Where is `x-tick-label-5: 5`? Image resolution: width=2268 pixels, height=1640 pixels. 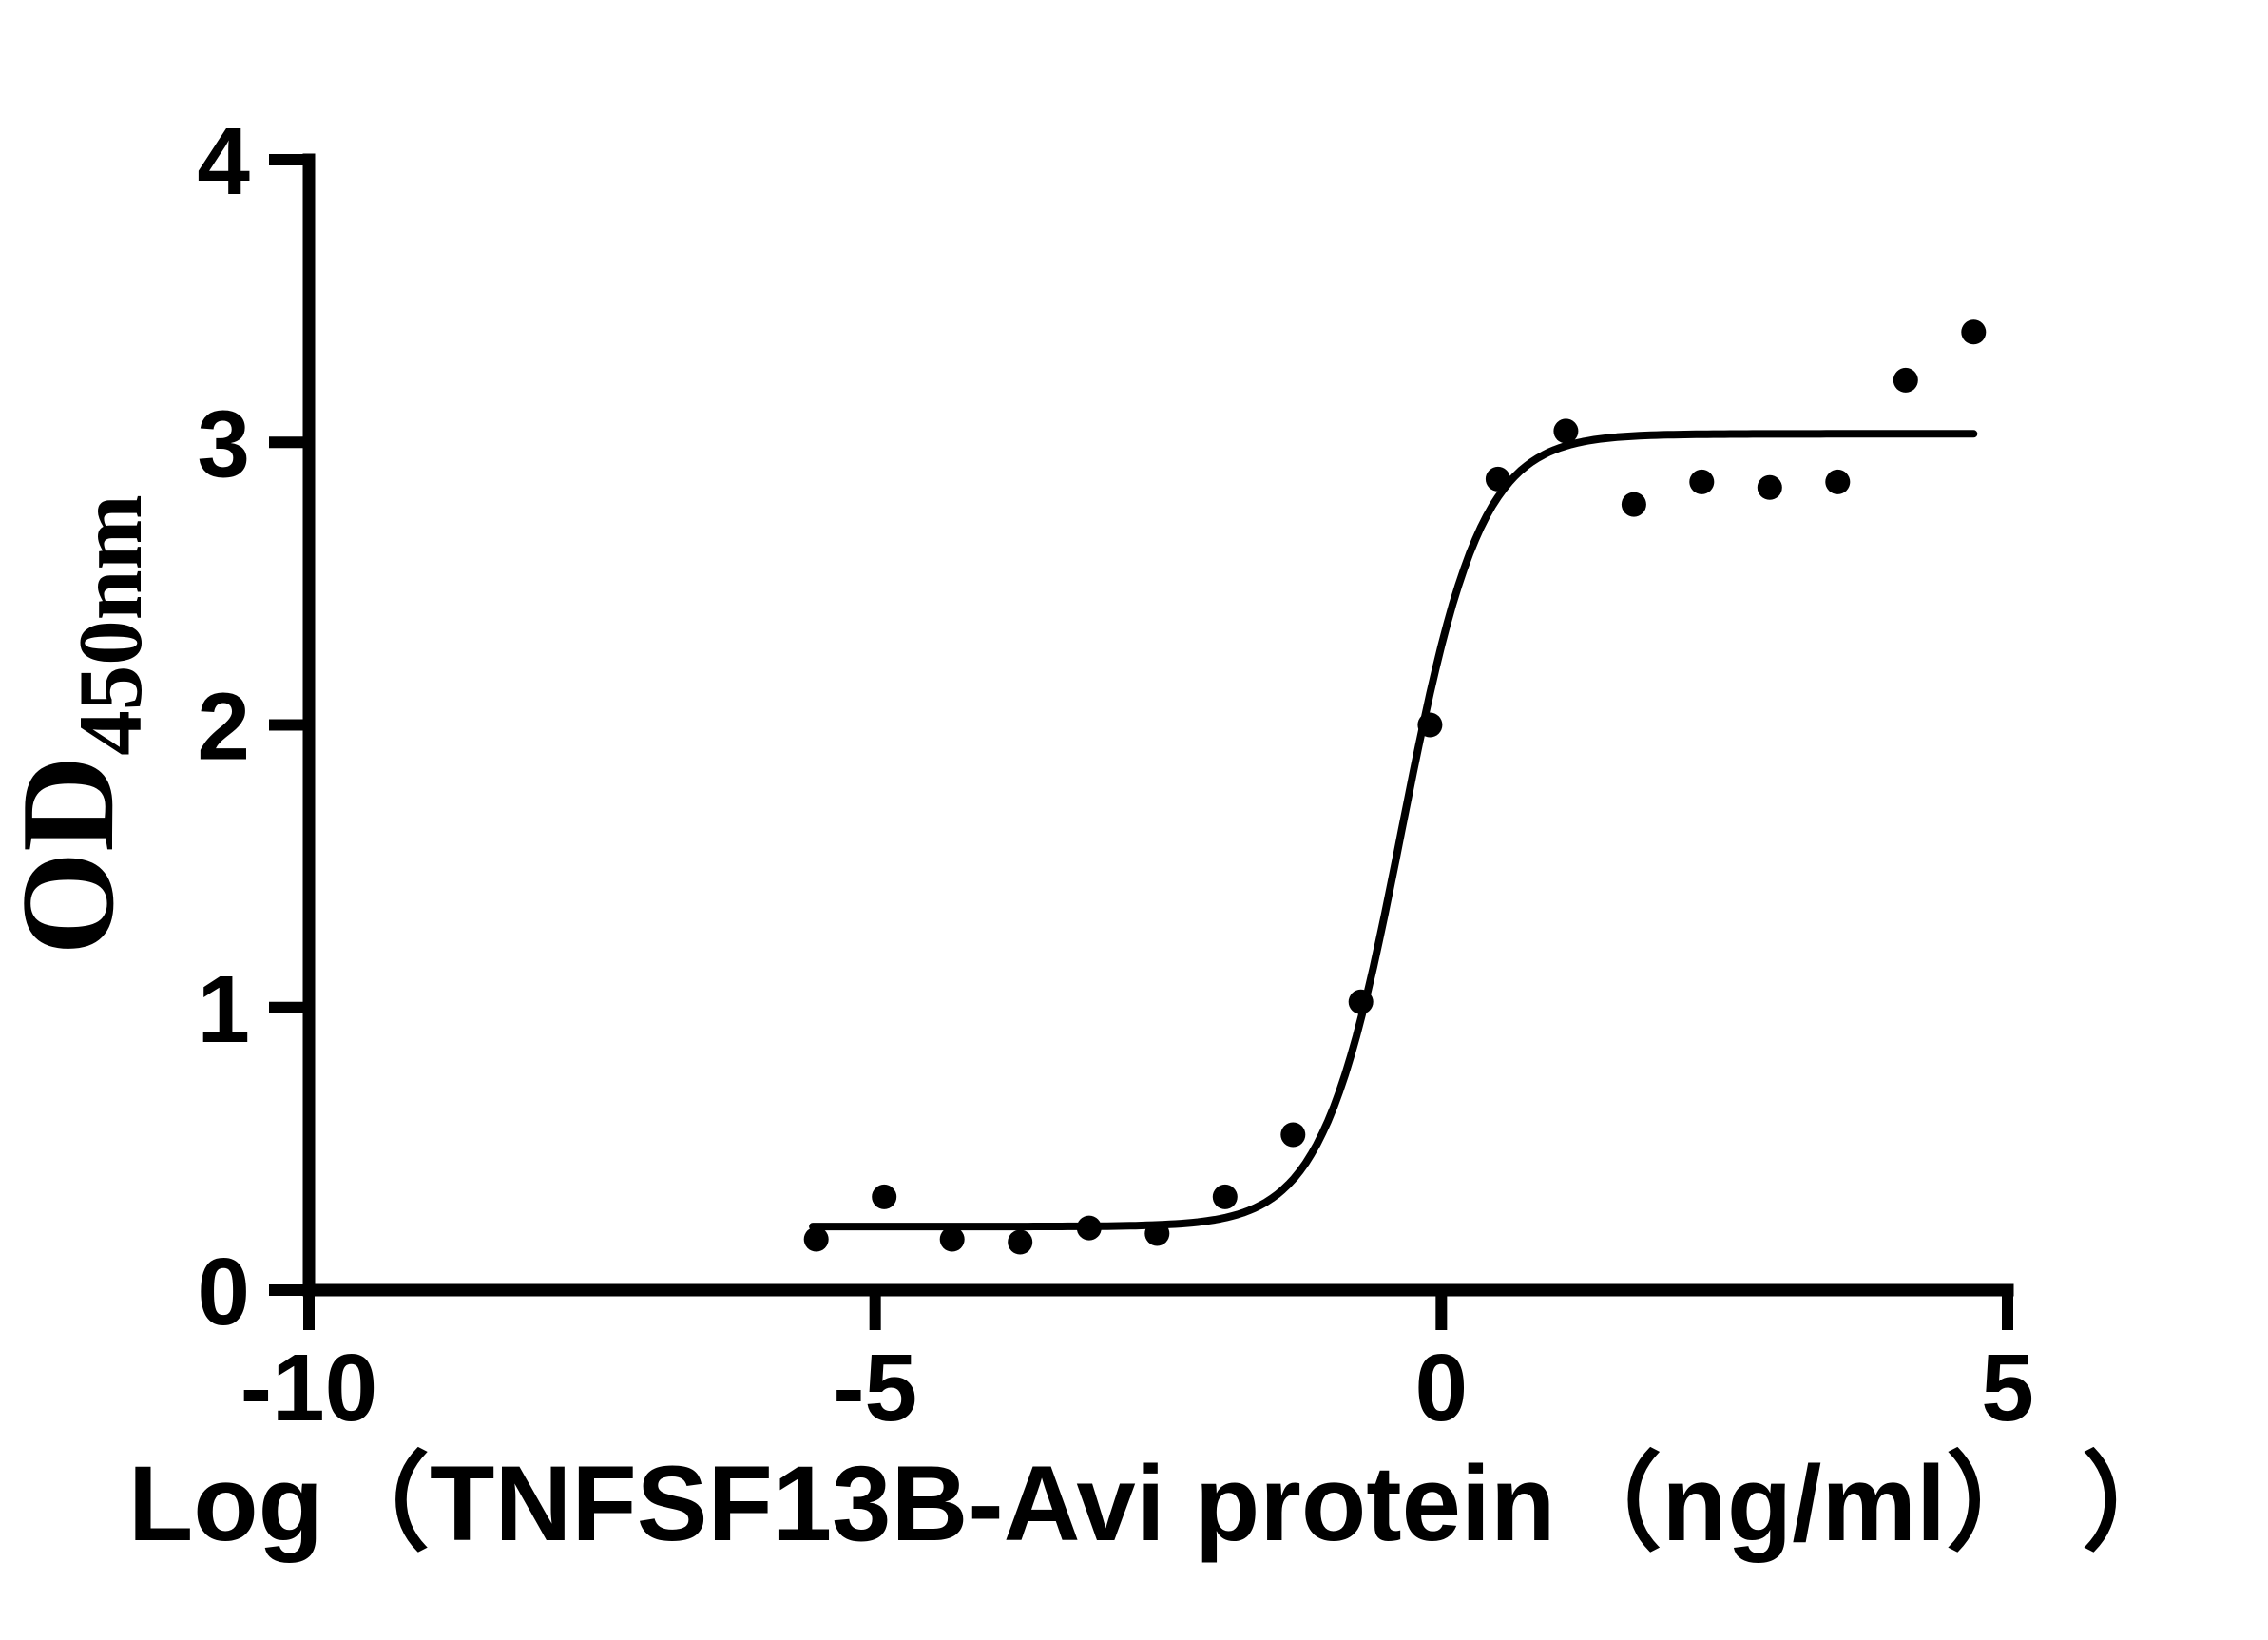
x-tick-label-5: 5 is located at coordinates (2007, 1388).